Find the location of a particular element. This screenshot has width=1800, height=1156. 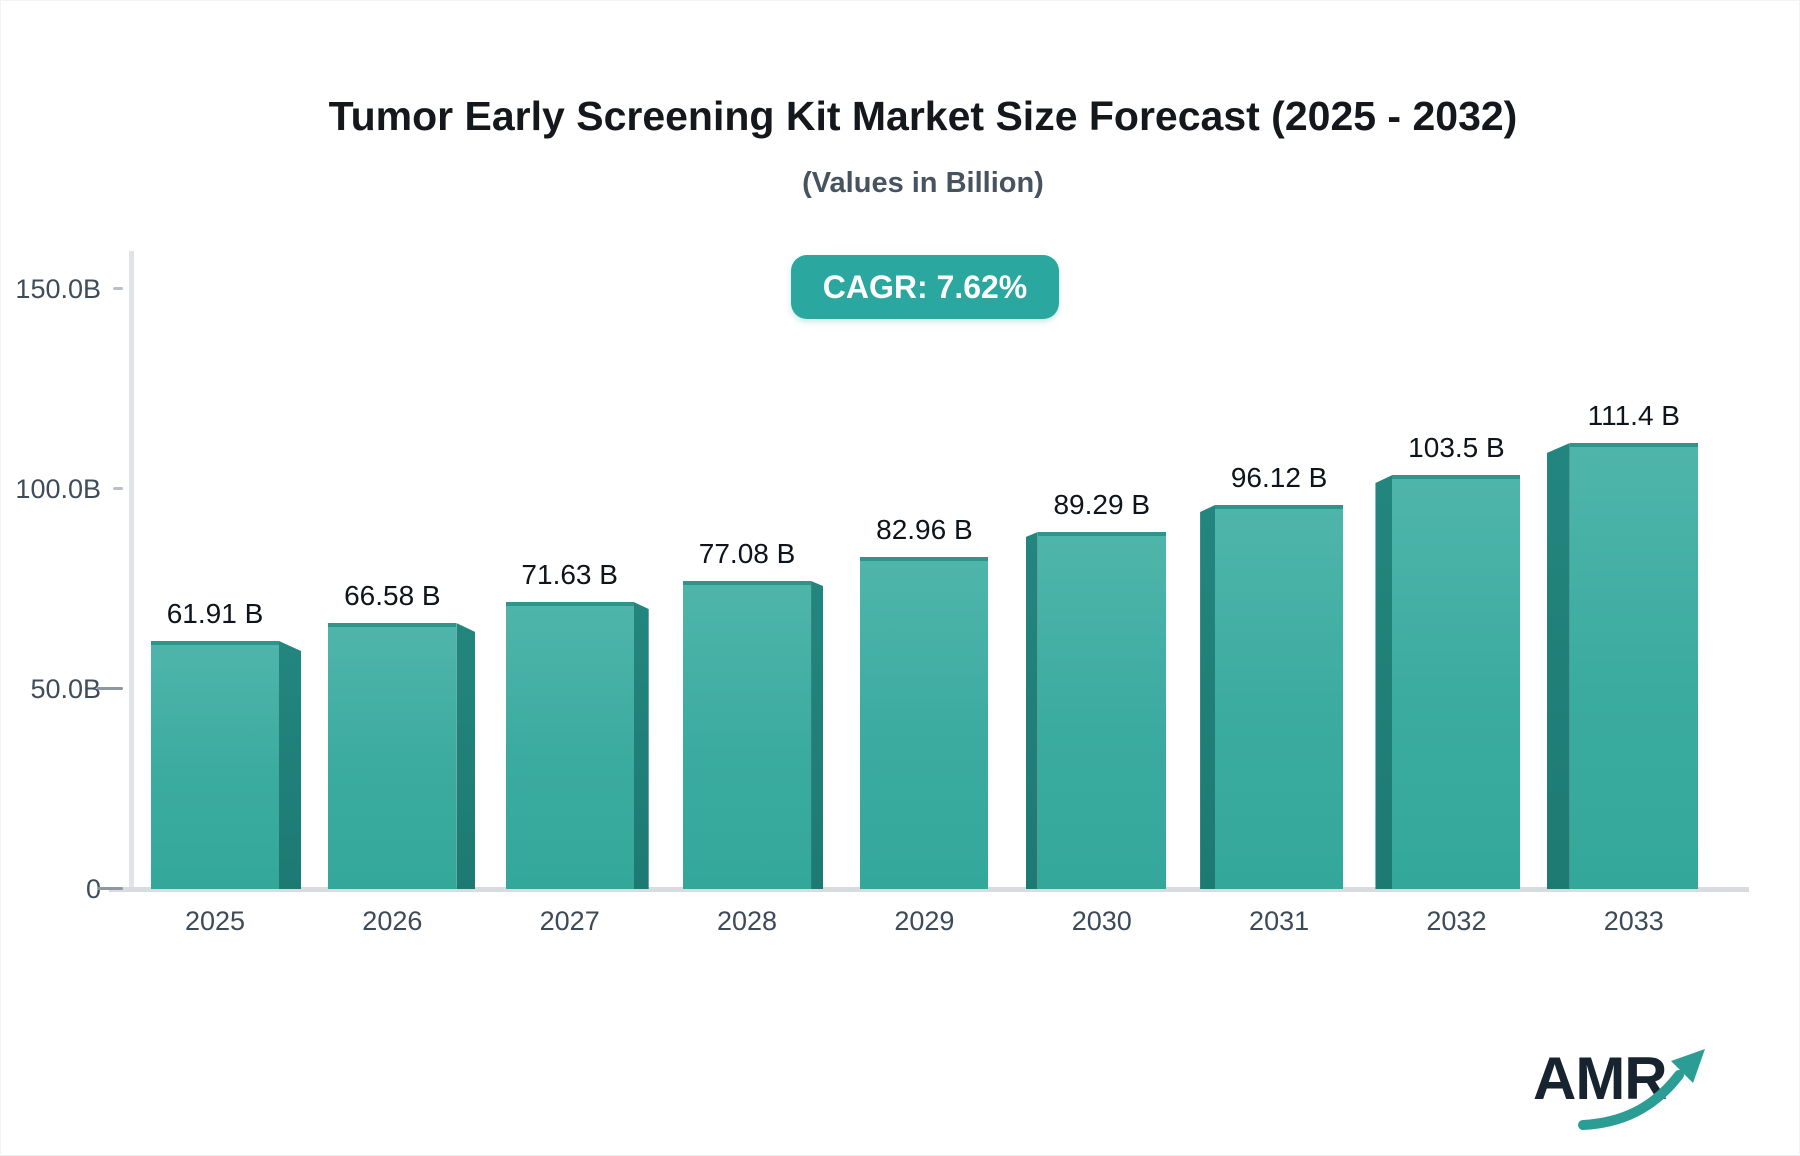

x-axis-label-2032: 2032 is located at coordinates (1456, 921).